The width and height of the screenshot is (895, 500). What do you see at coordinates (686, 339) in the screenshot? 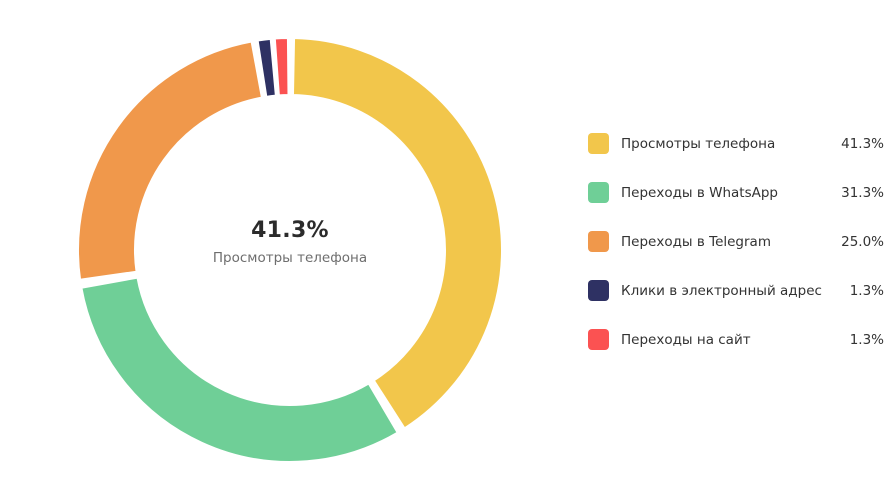
I see `legend-label: Переходы на сайт` at bounding box center [686, 339].